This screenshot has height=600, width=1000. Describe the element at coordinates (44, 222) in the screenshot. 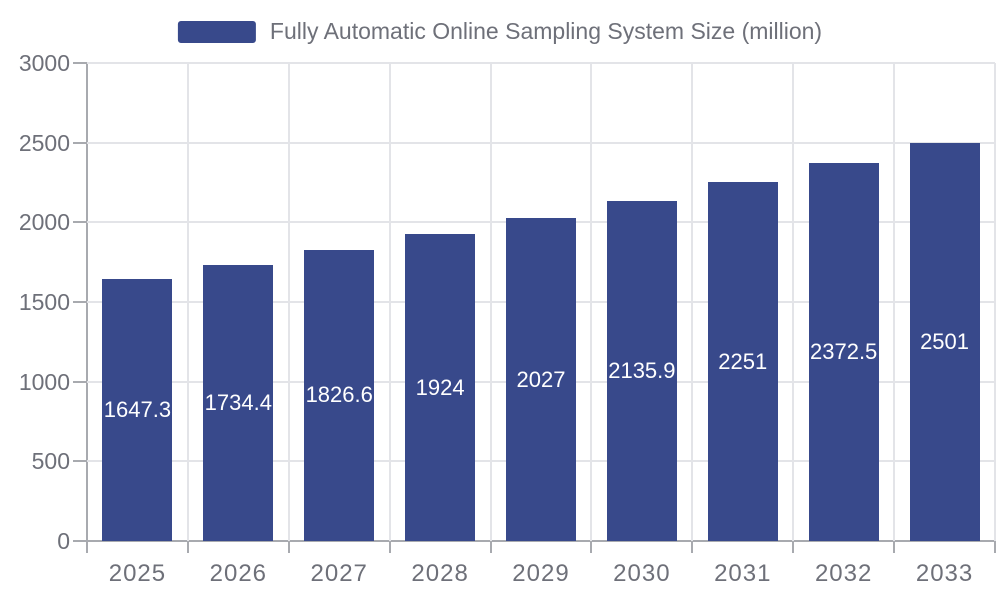

I see `y-axis-label: 2000` at that location.